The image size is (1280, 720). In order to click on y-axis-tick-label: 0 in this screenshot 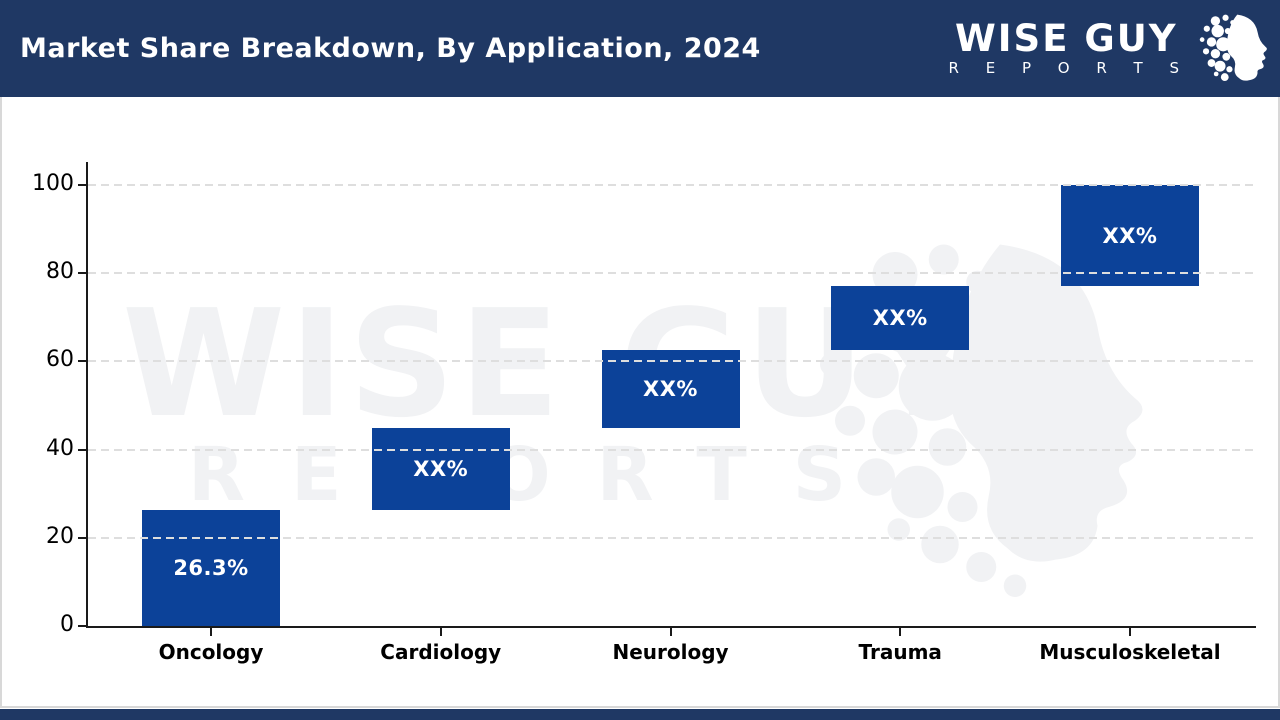, I will do `click(67, 624)`.